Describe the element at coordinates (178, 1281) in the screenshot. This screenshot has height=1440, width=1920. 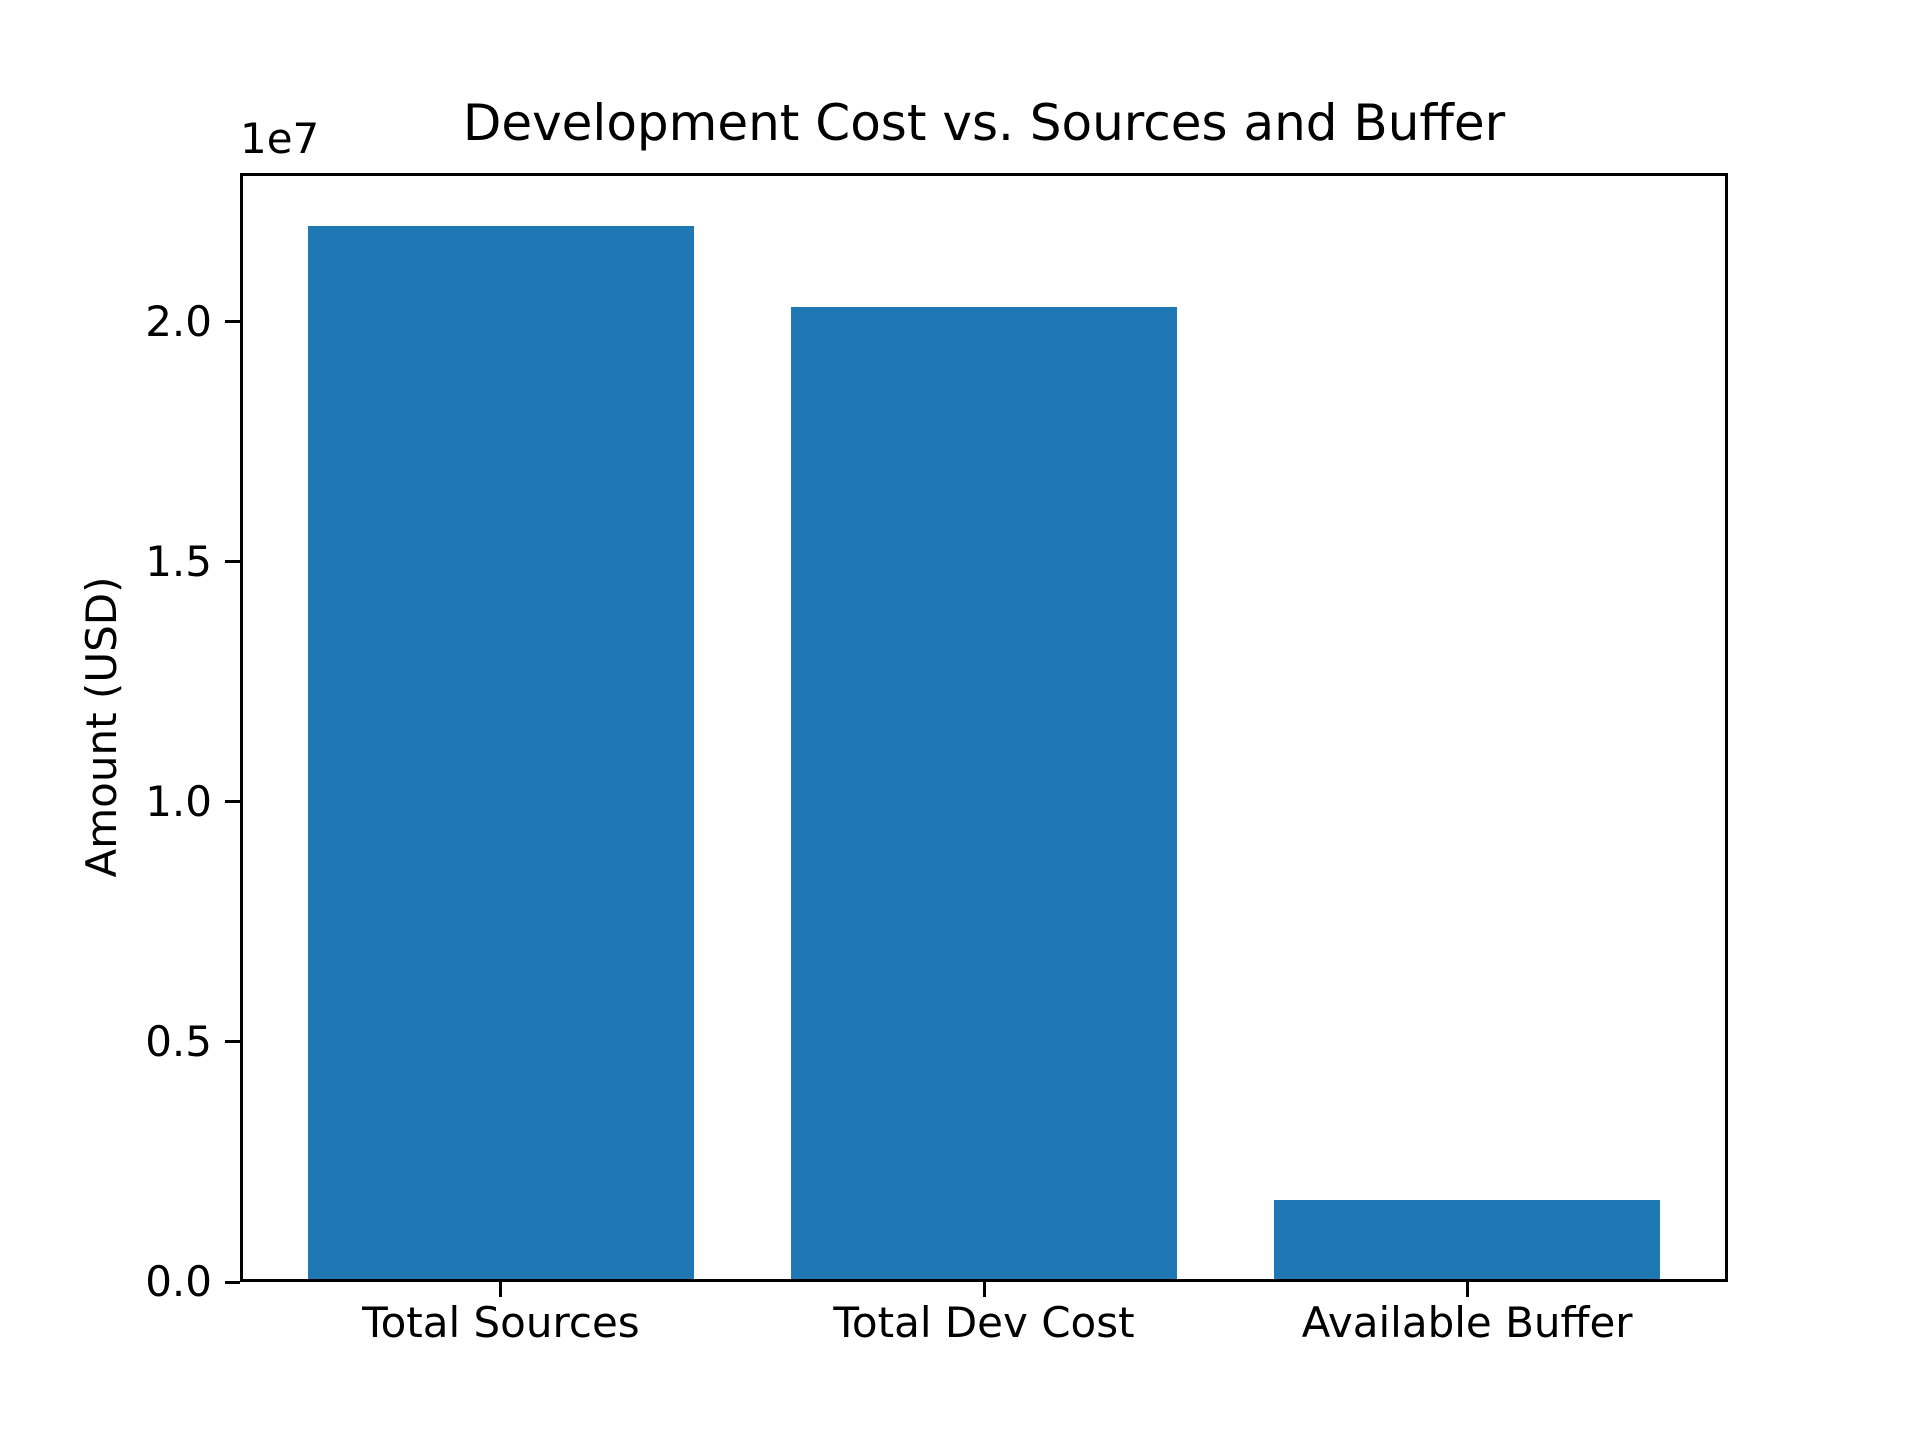
I see `y-tick-label: 0.0` at that location.